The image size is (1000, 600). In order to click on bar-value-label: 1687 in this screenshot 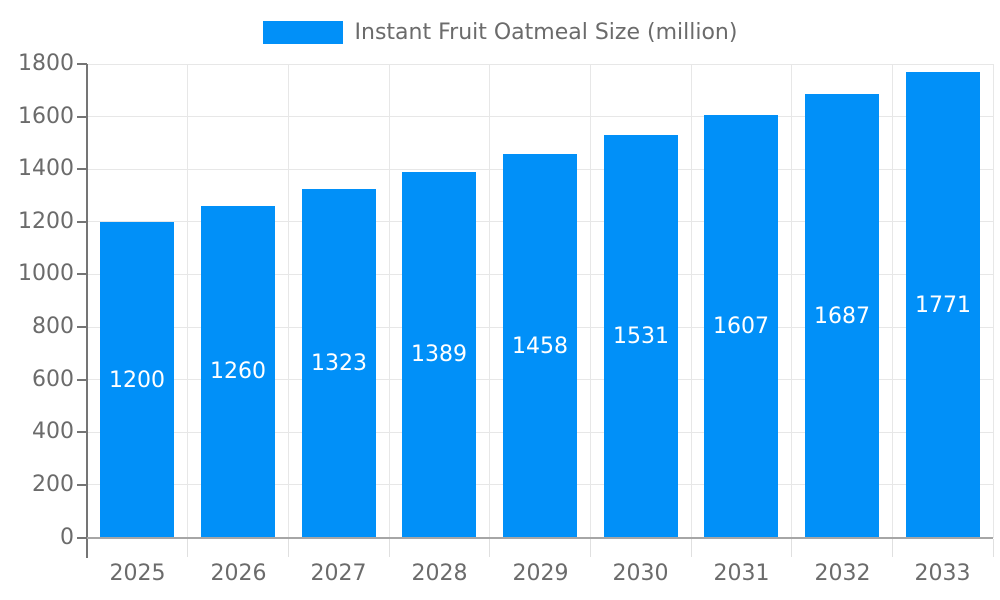, I will do `click(842, 316)`.